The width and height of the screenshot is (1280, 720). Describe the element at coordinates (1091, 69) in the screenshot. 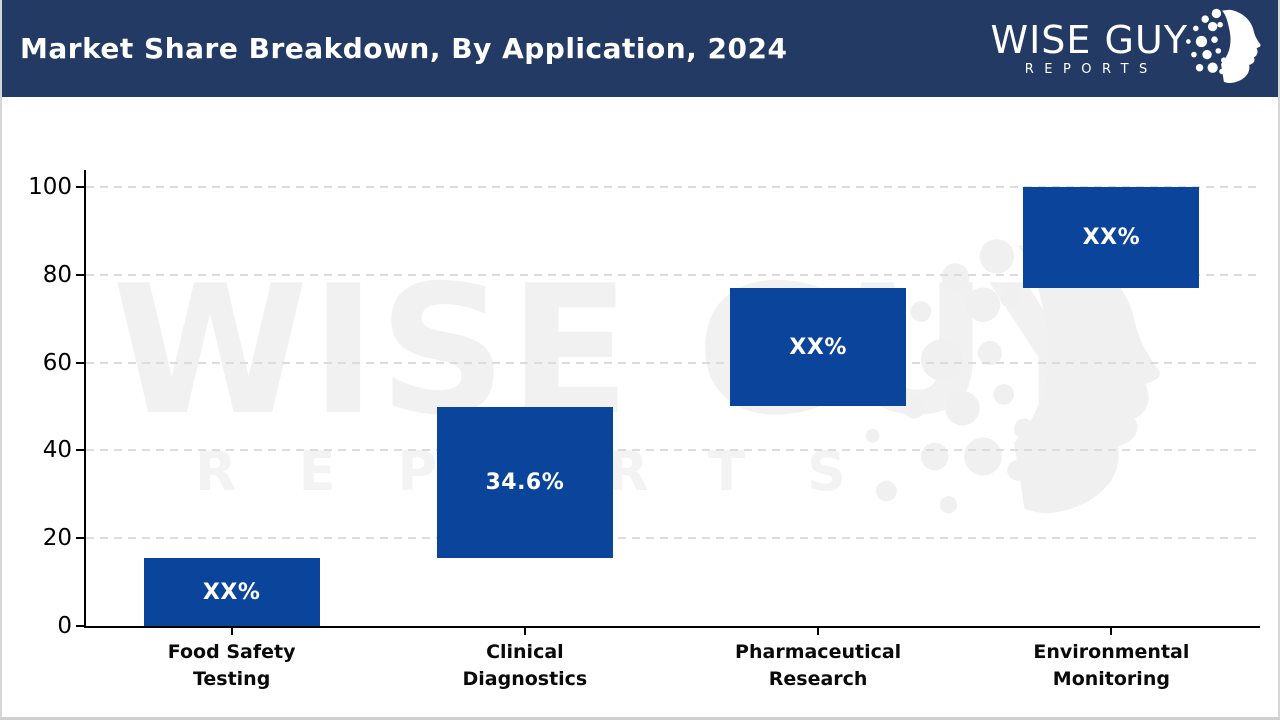

I see `logo-subtitle: REPORTS` at that location.